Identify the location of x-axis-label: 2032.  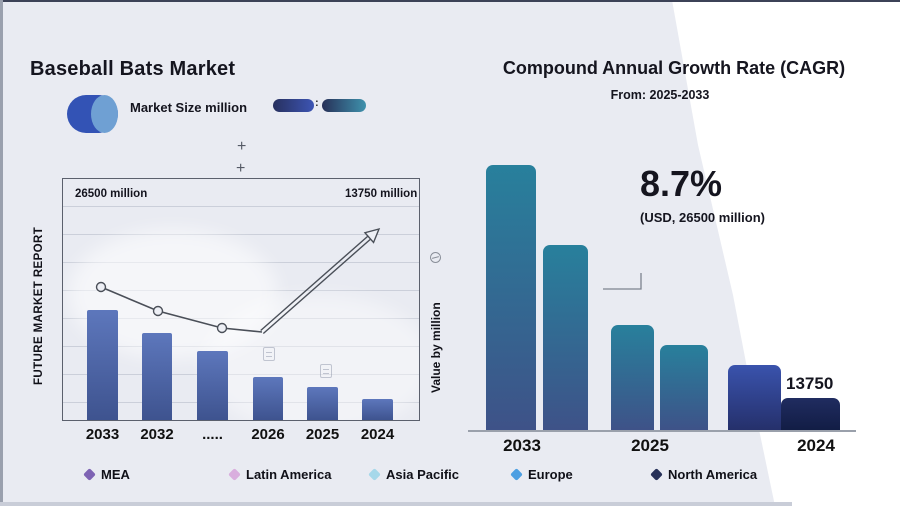
(157, 434).